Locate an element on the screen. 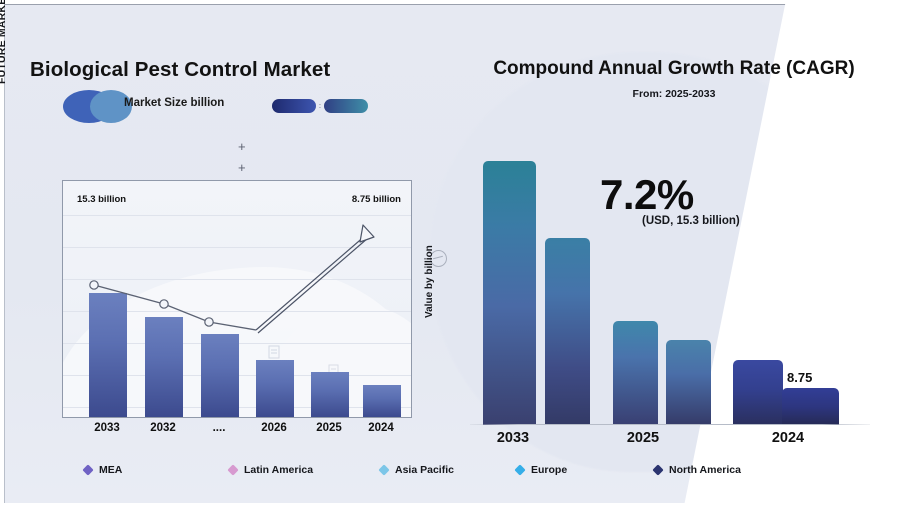 The width and height of the screenshot is (900, 506). bar-2024 is located at coordinates (382, 401).